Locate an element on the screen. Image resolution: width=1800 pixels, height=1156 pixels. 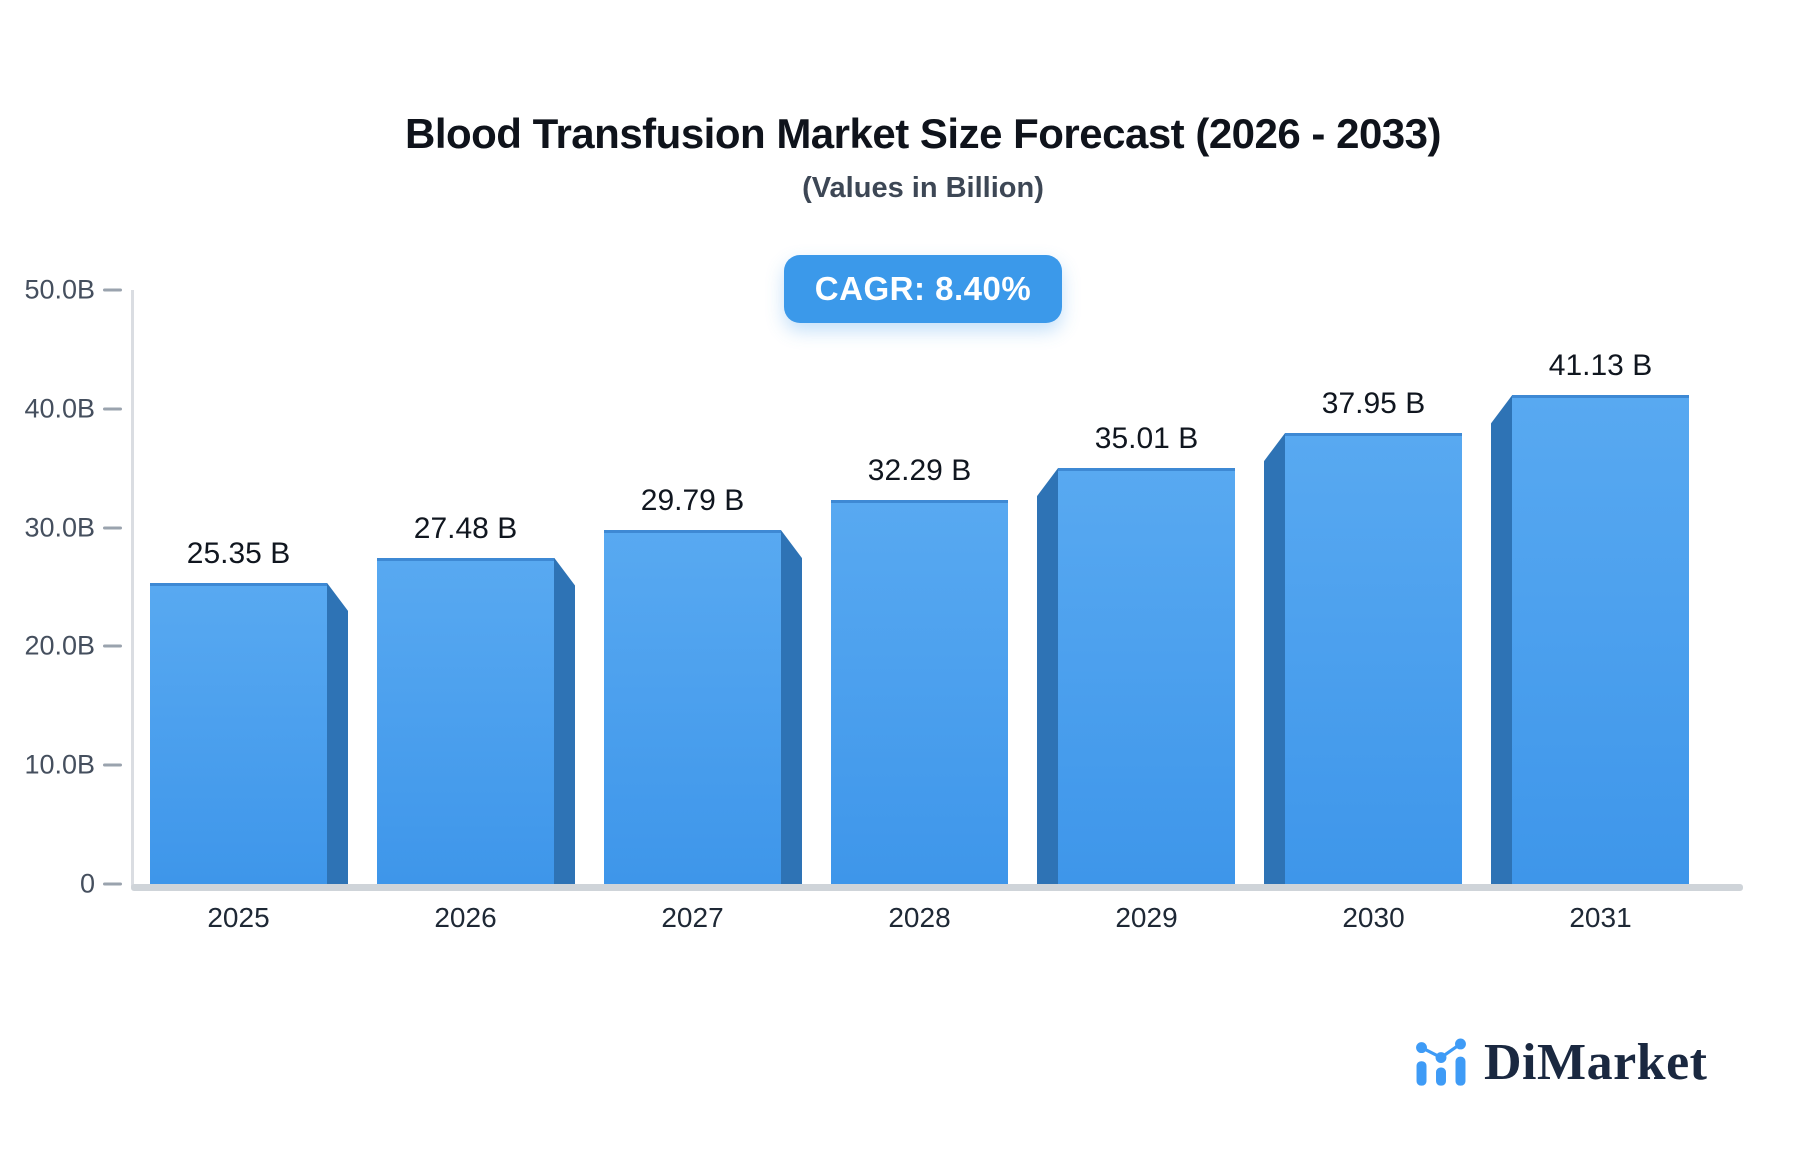
bar-2026 is located at coordinates (465, 720).